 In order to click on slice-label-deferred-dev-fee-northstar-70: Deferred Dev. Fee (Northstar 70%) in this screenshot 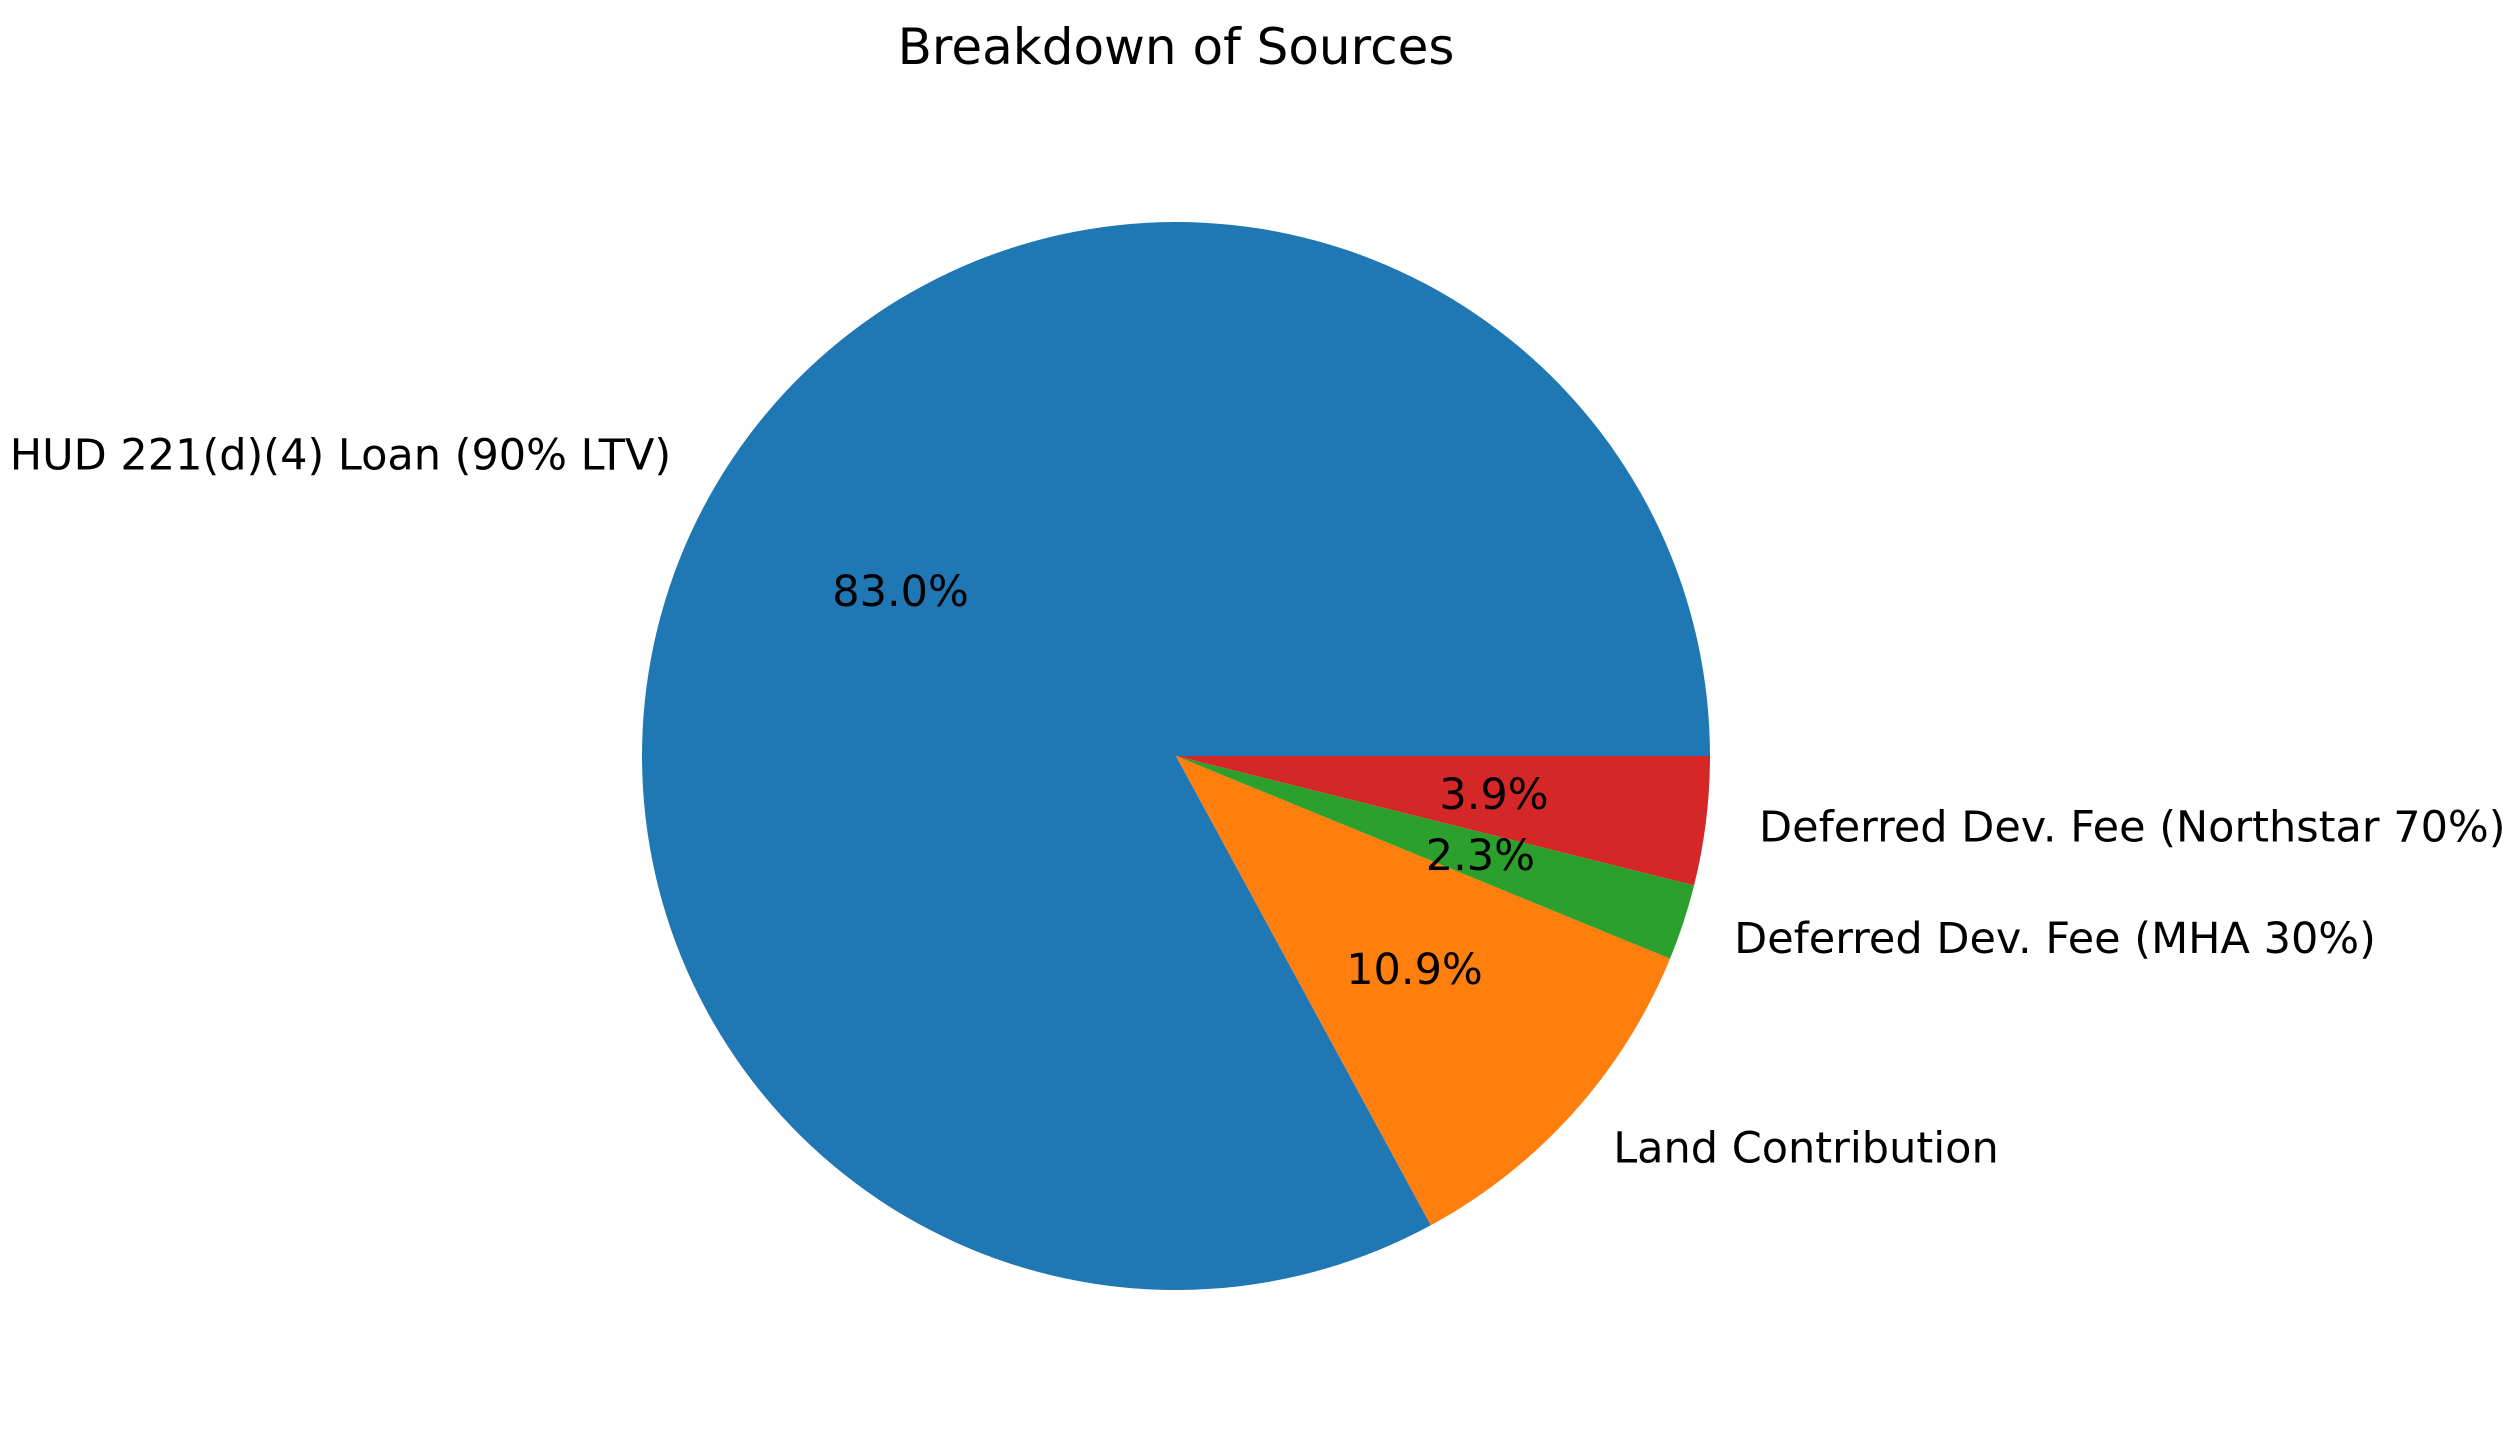, I will do `click(2132, 828)`.